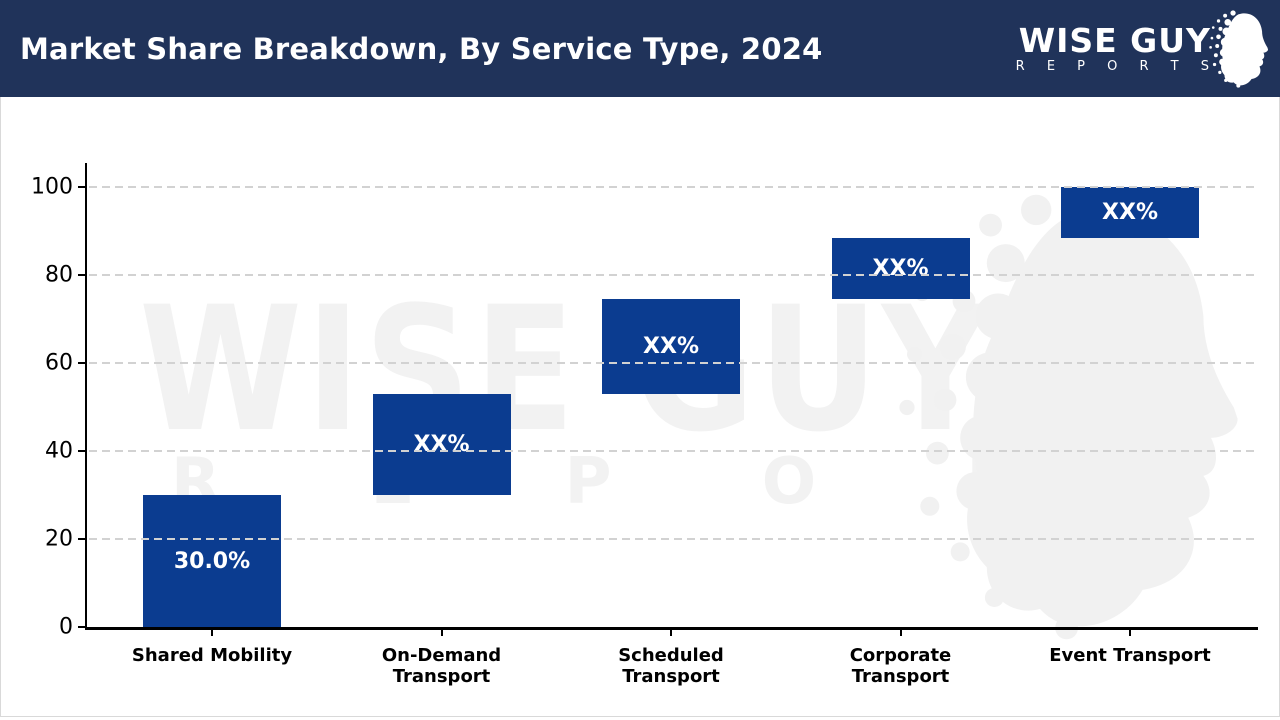 The width and height of the screenshot is (1280, 720). I want to click on x-tick-label: Shared Mobility, so click(212, 655).